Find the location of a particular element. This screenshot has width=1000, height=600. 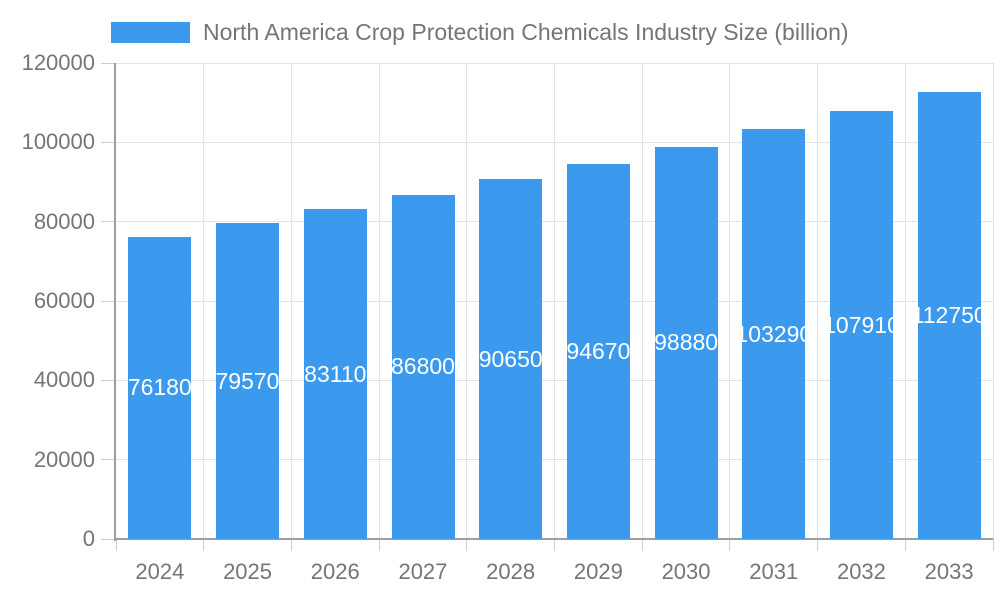

bar-2032: 107910 is located at coordinates (861, 325).